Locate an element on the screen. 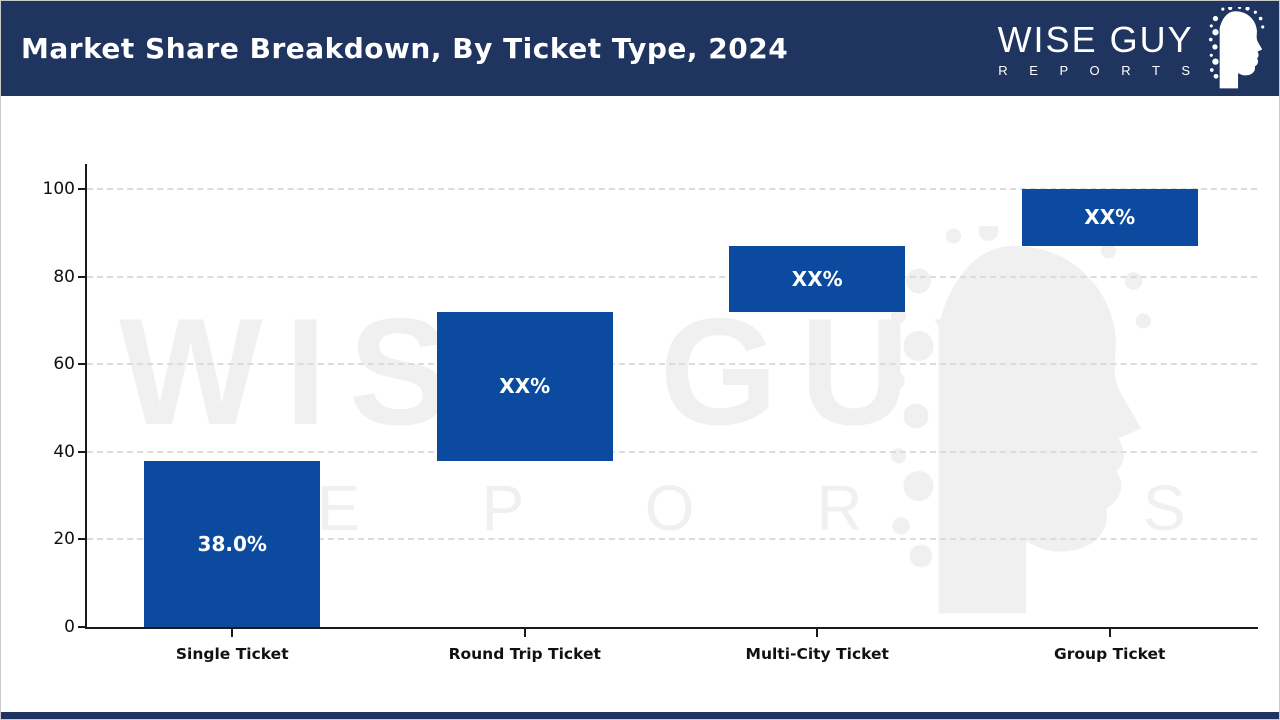 Image resolution: width=1280 pixels, height=720 pixels. bar-round-trip-ticket is located at coordinates (524, 386).